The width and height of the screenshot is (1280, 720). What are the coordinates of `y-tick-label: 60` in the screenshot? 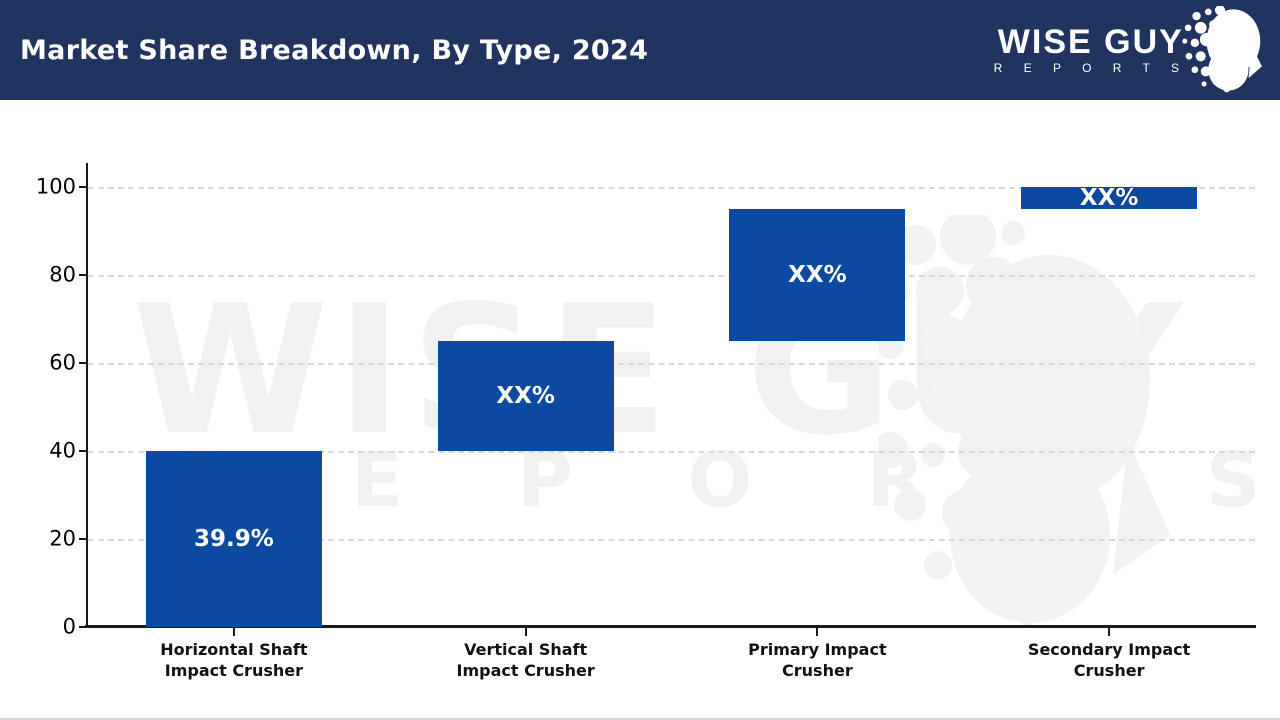 It's located at (62, 362).